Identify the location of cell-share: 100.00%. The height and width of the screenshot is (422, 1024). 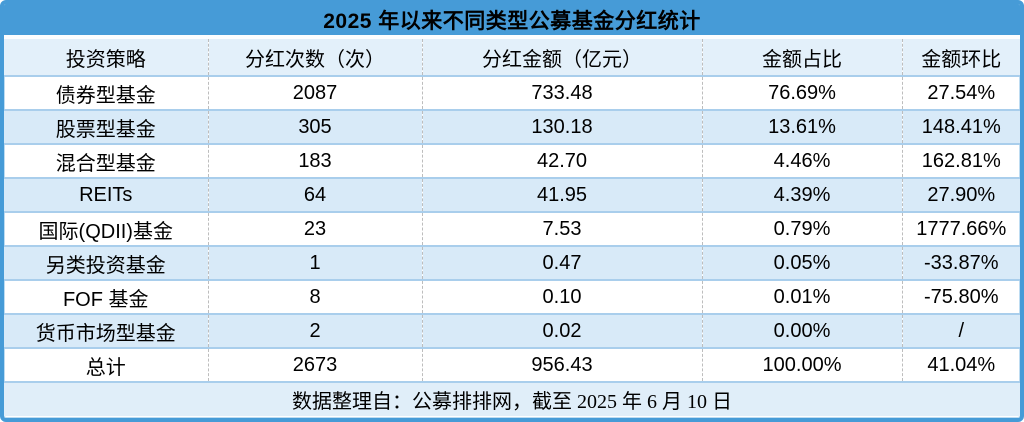
(801, 365).